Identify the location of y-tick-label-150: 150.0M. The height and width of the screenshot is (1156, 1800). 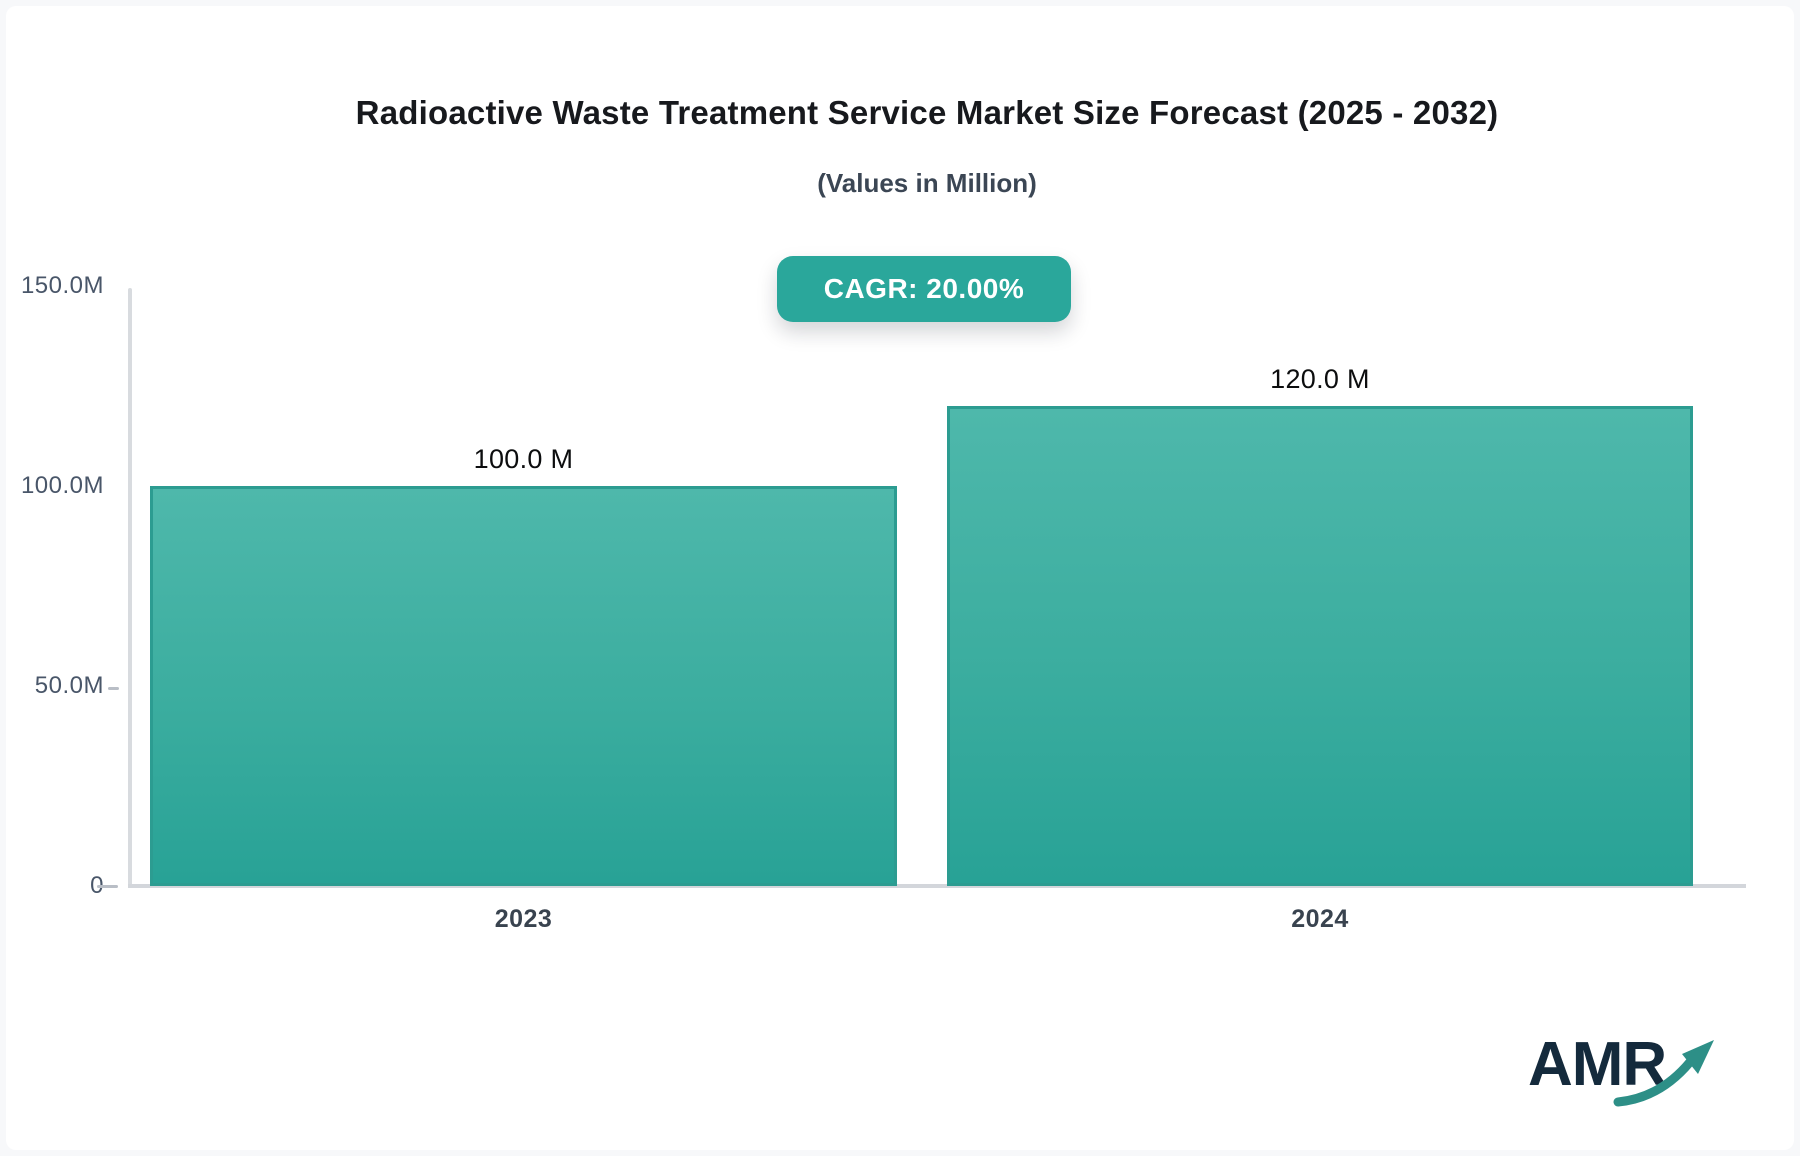
(62, 285).